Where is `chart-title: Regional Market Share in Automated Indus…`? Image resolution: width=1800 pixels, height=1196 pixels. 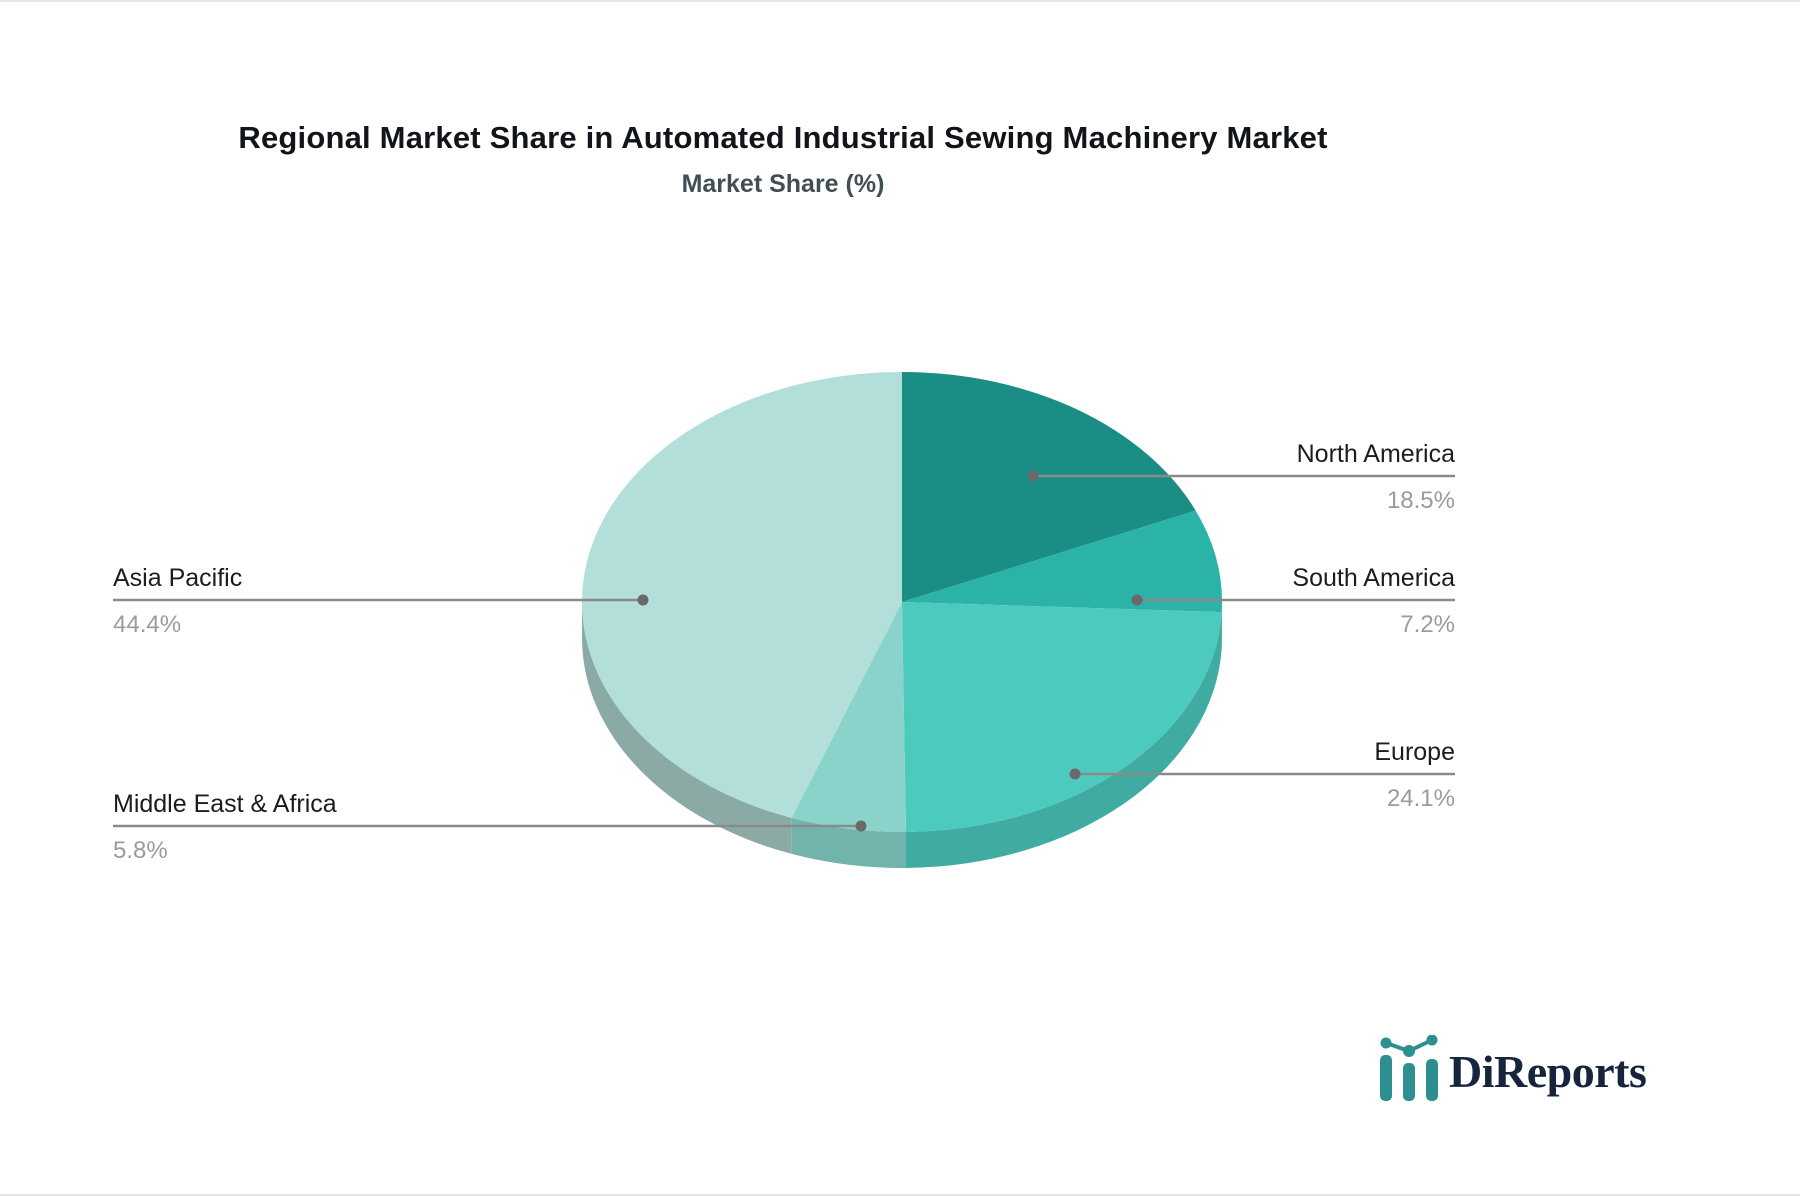
chart-title: Regional Market Share in Automated Indus… is located at coordinates (783, 137).